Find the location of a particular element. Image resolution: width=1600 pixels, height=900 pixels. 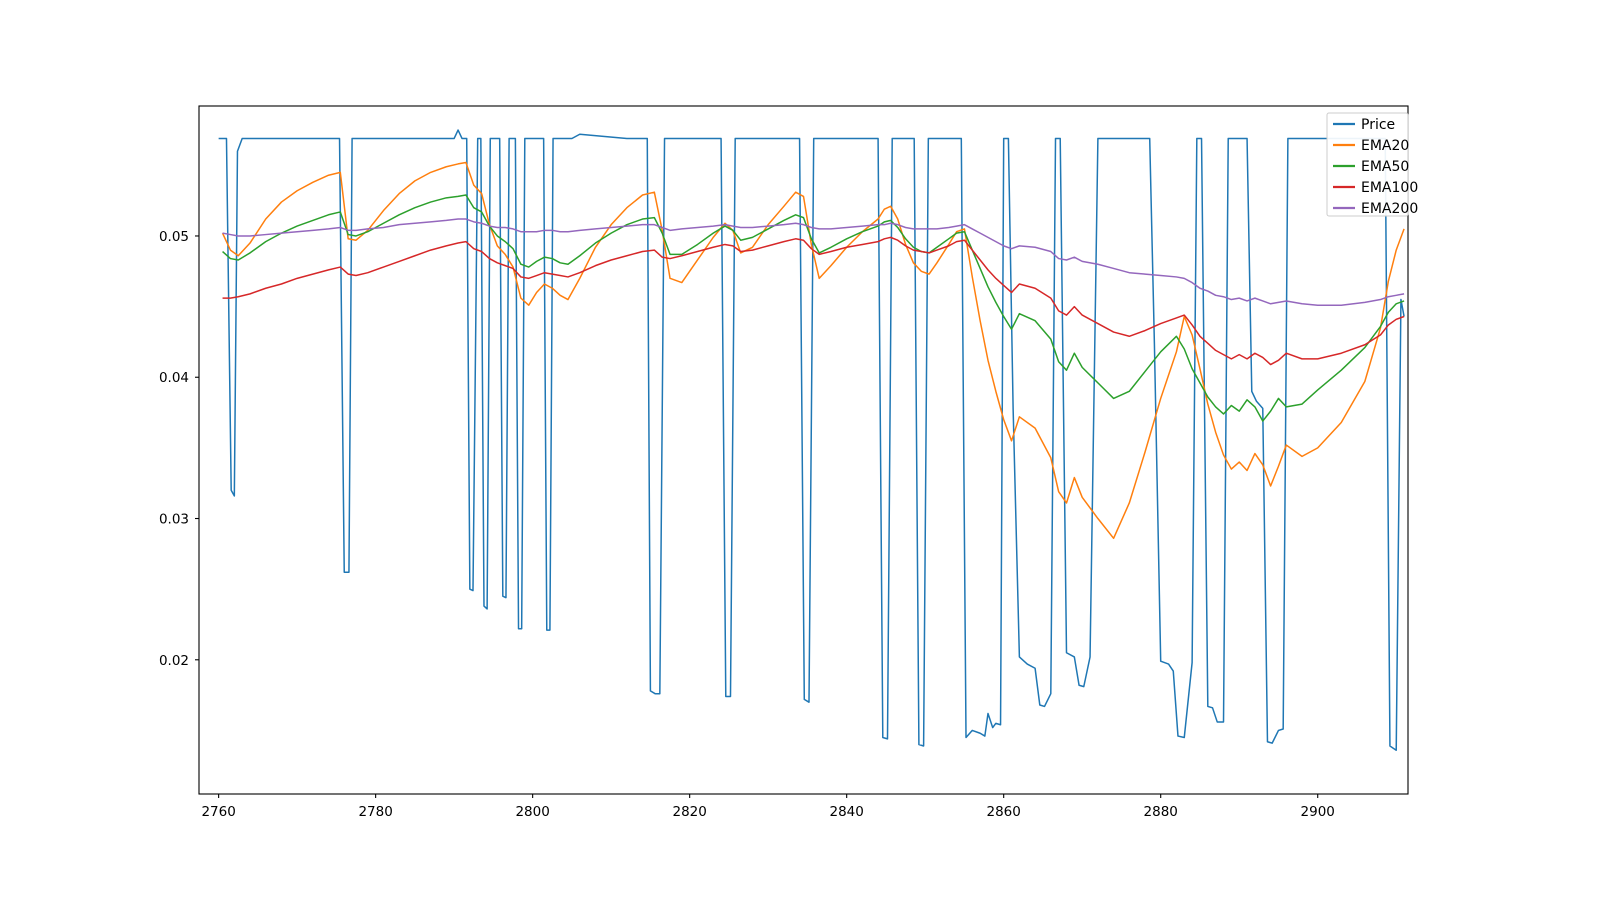

y-tick-label: 0.03 is located at coordinates (174, 520).